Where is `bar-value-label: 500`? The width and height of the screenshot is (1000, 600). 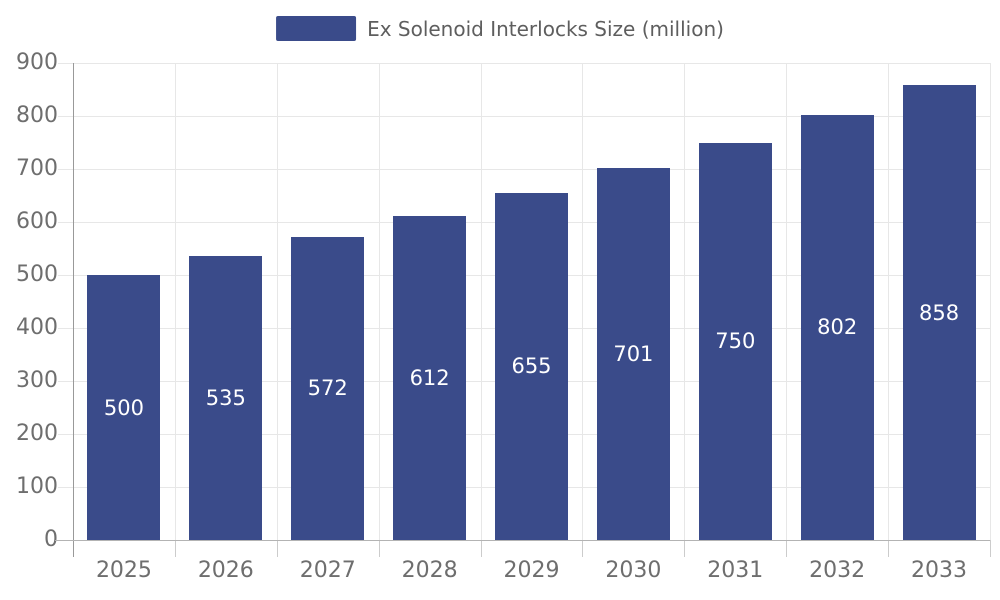 bar-value-label: 500 is located at coordinates (123, 407).